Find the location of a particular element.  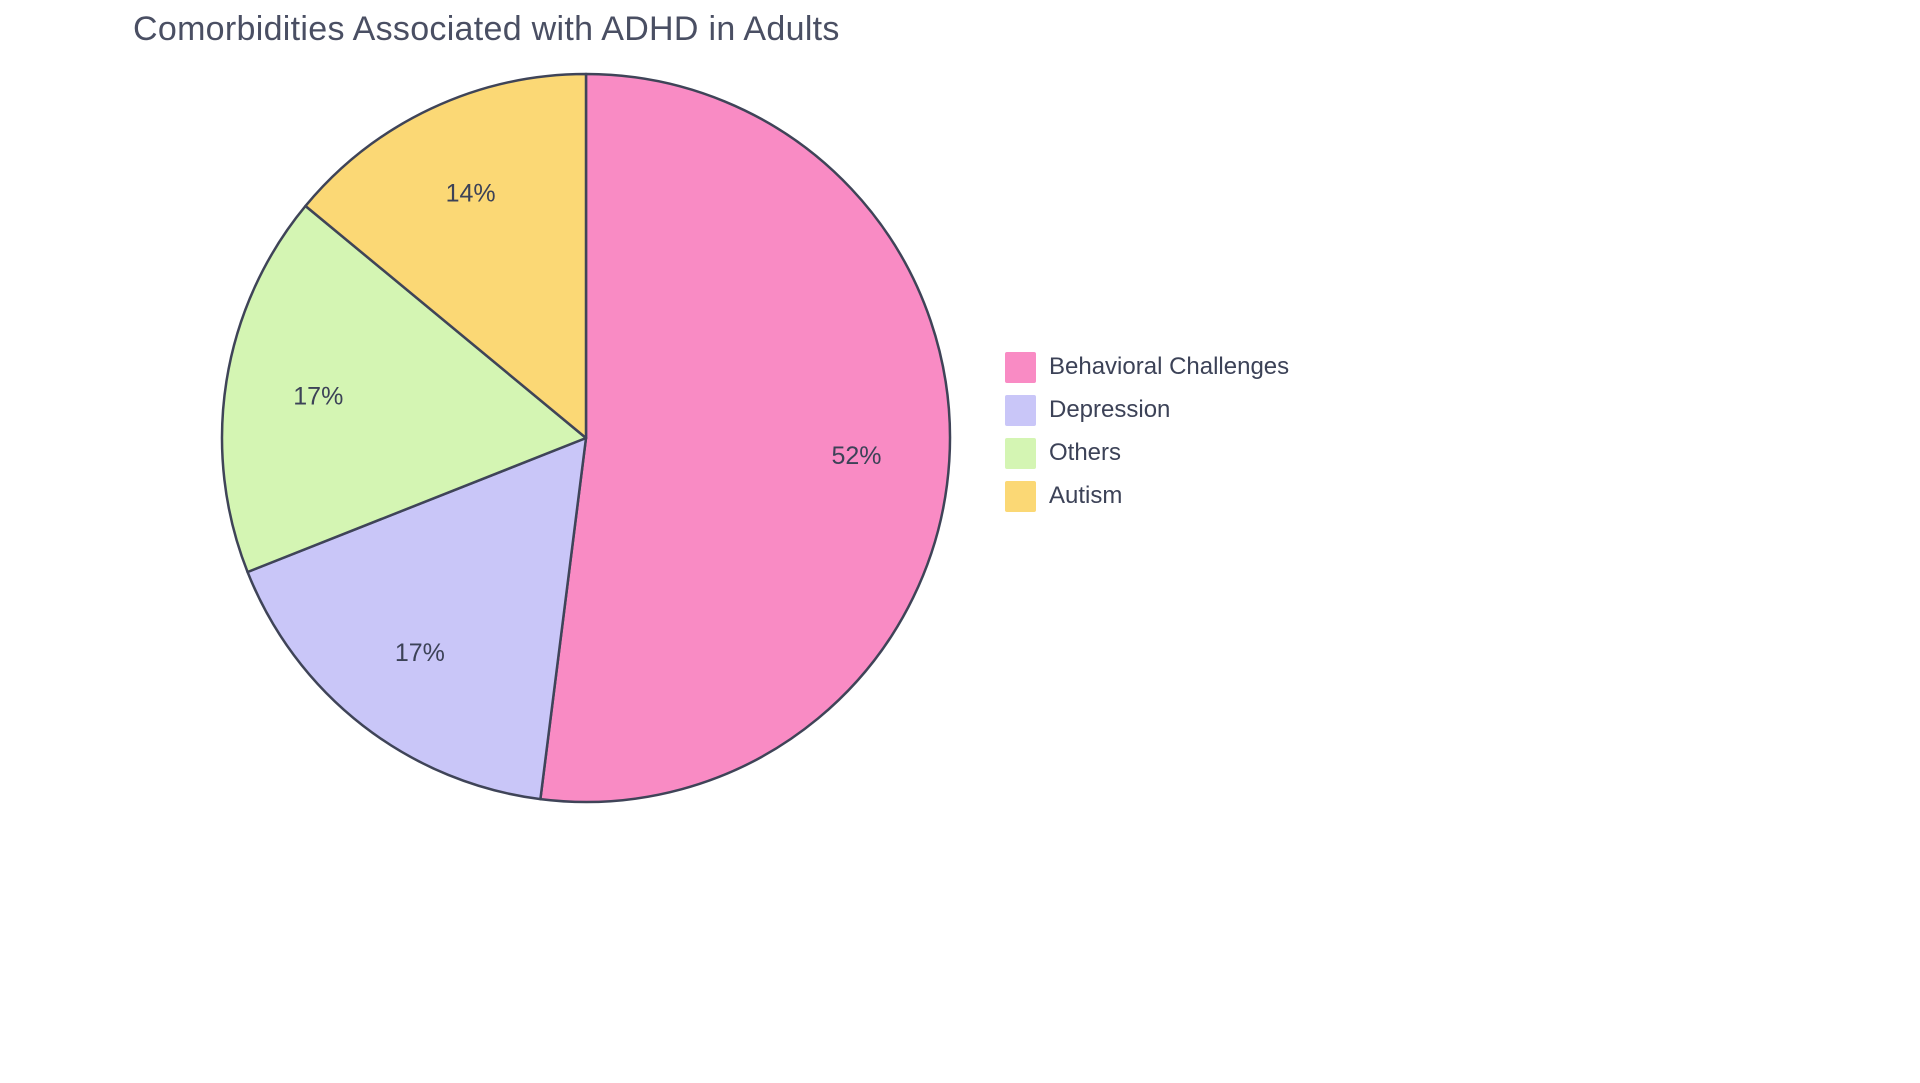

legend-item-behavioral-challenges: Behavioral Challenges is located at coordinates (1147, 367).